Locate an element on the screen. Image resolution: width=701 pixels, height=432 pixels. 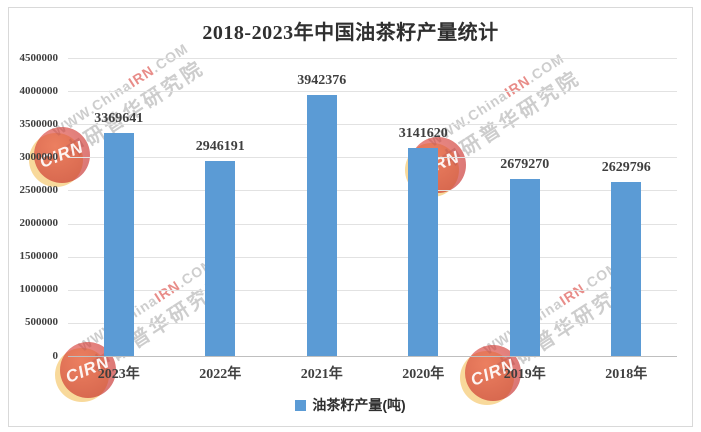
y-tick-label: 2000000 is located at coordinates (39, 223).